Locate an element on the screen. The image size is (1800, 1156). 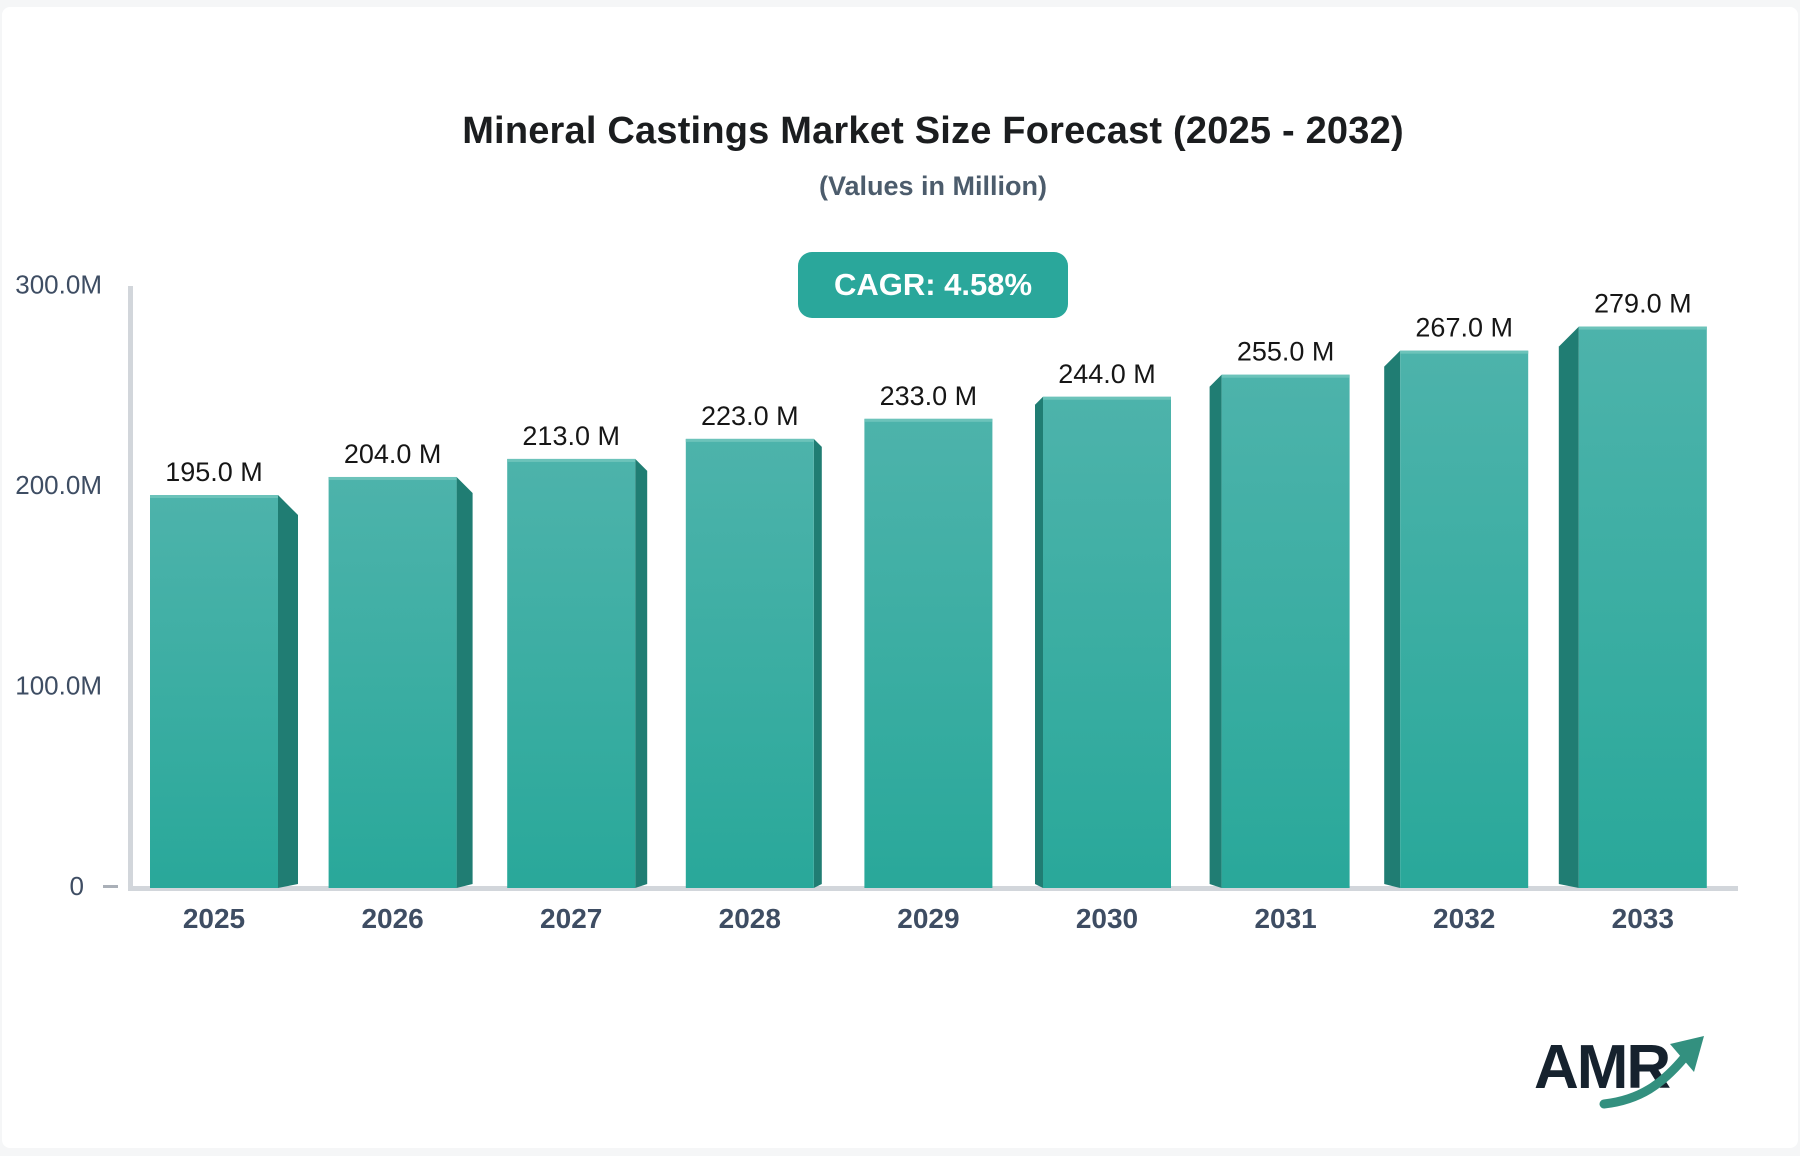
y-tick-label: 200.0M is located at coordinates (58, 485).